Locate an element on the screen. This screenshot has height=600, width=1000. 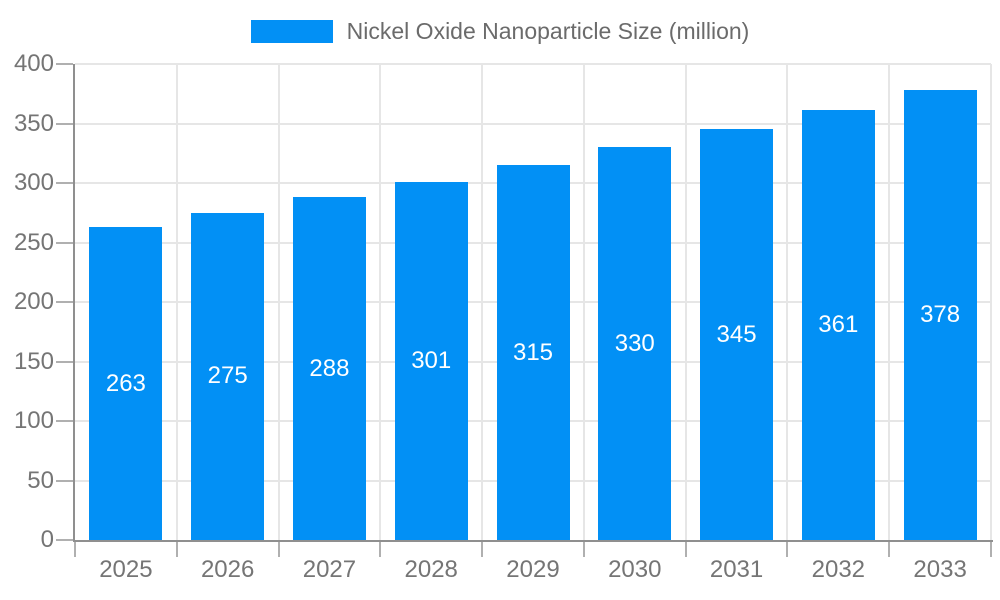
bar: 288 is located at coordinates (329, 368).